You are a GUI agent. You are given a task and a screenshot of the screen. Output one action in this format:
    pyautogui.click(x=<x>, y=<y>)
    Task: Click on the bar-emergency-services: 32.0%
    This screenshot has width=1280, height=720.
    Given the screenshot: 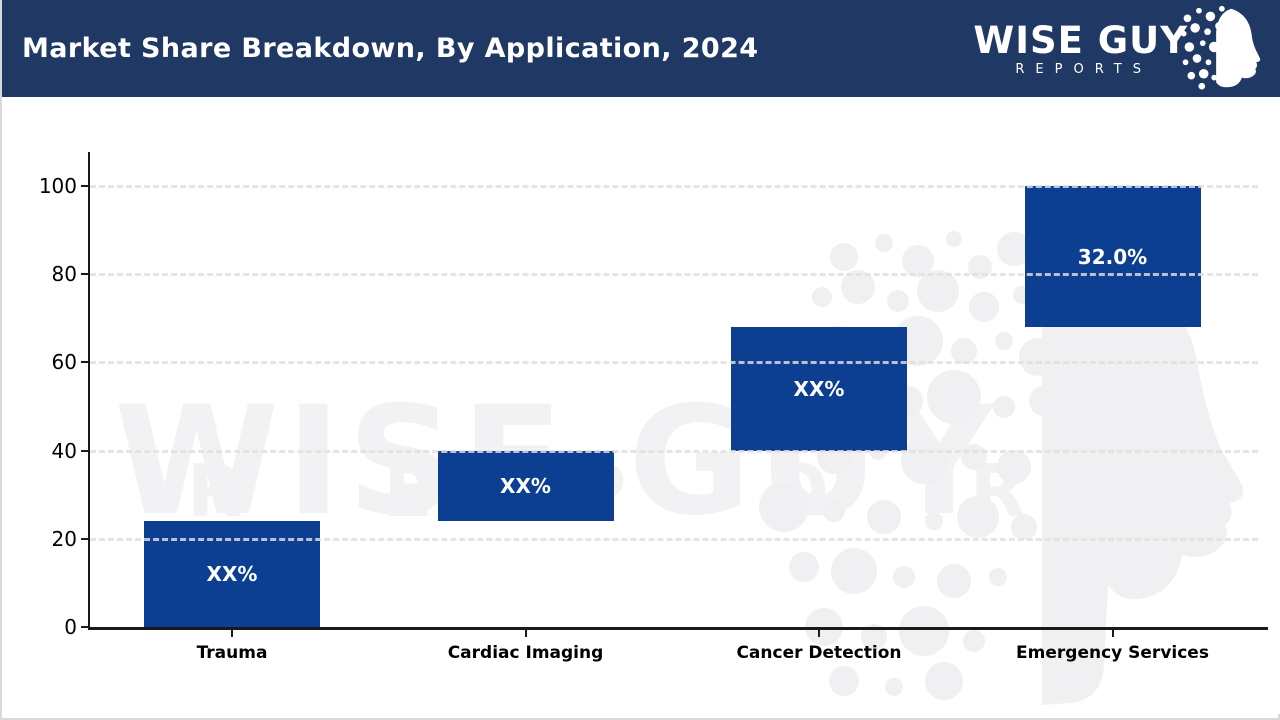 What is the action you would take?
    pyautogui.click(x=1112, y=257)
    